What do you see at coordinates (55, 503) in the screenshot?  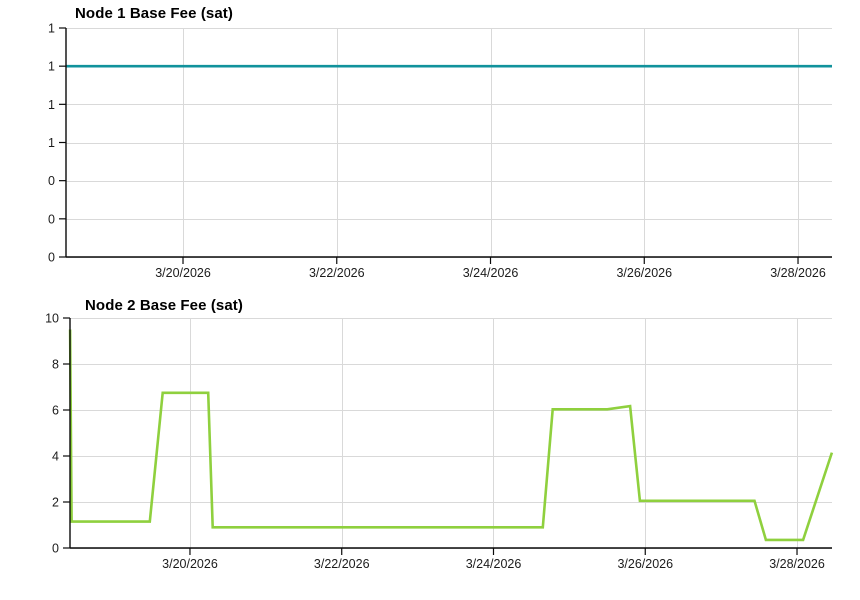 I see `y-tick-label: 2` at bounding box center [55, 503].